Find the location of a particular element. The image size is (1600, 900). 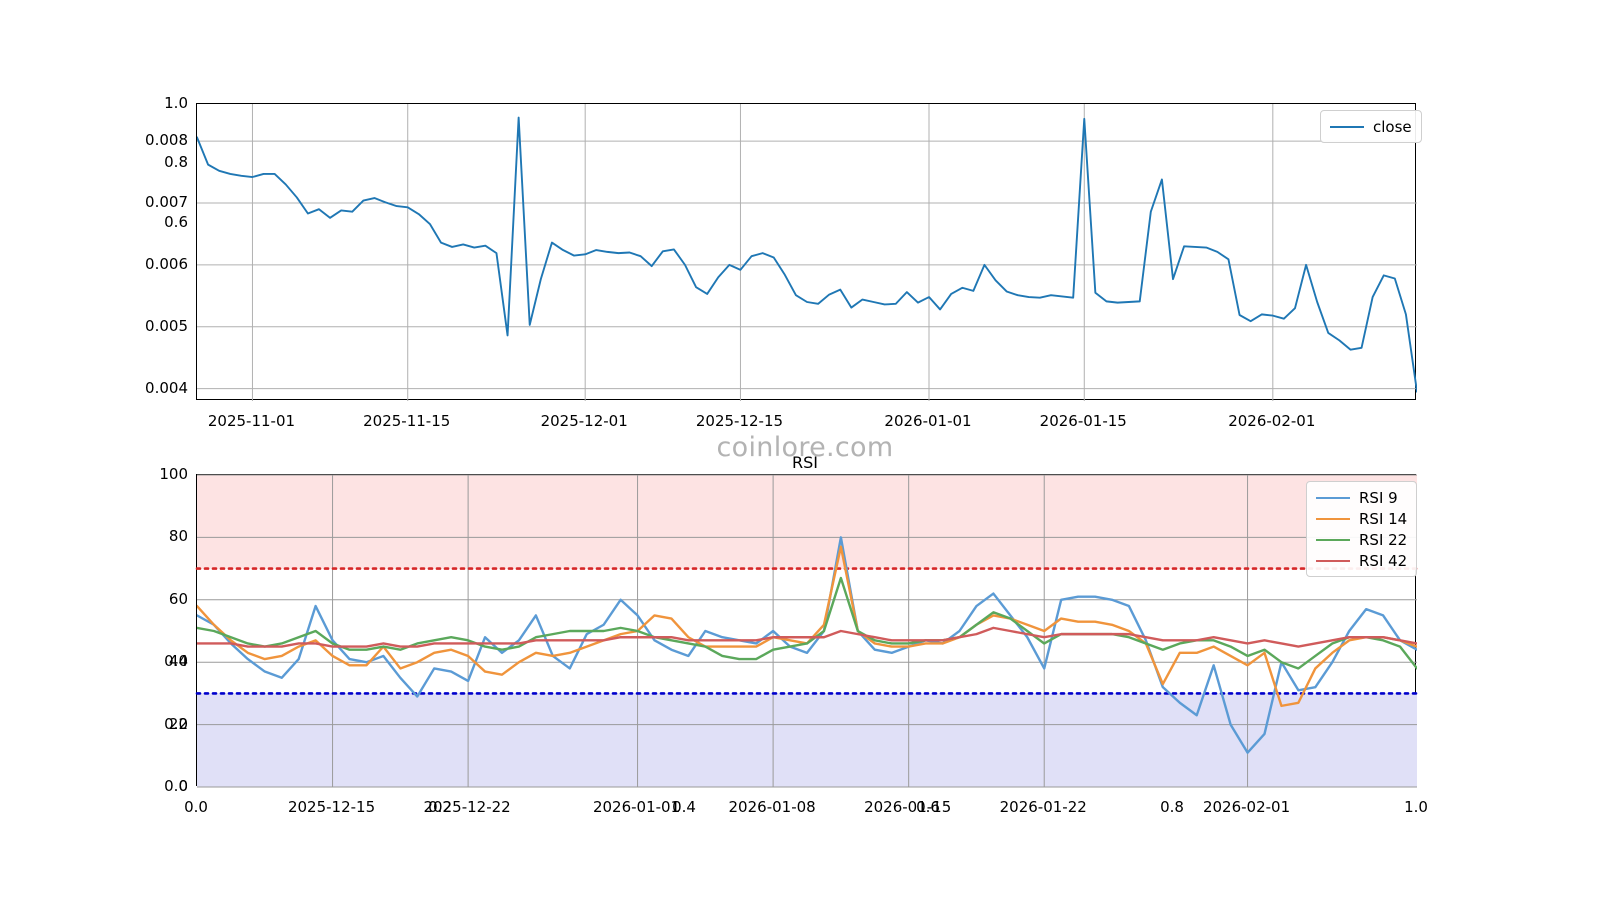

price-x-tick: 2026-02-01 is located at coordinates (1272, 421).